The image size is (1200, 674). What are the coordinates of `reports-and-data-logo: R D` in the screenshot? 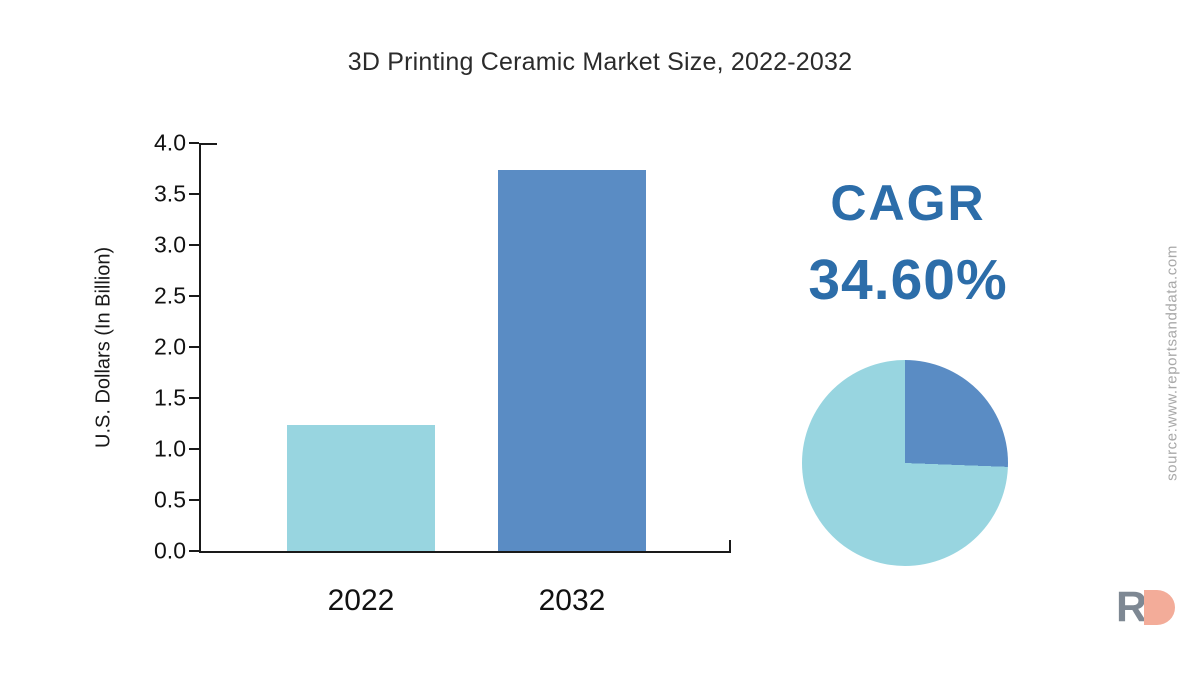 It's located at (1146, 607).